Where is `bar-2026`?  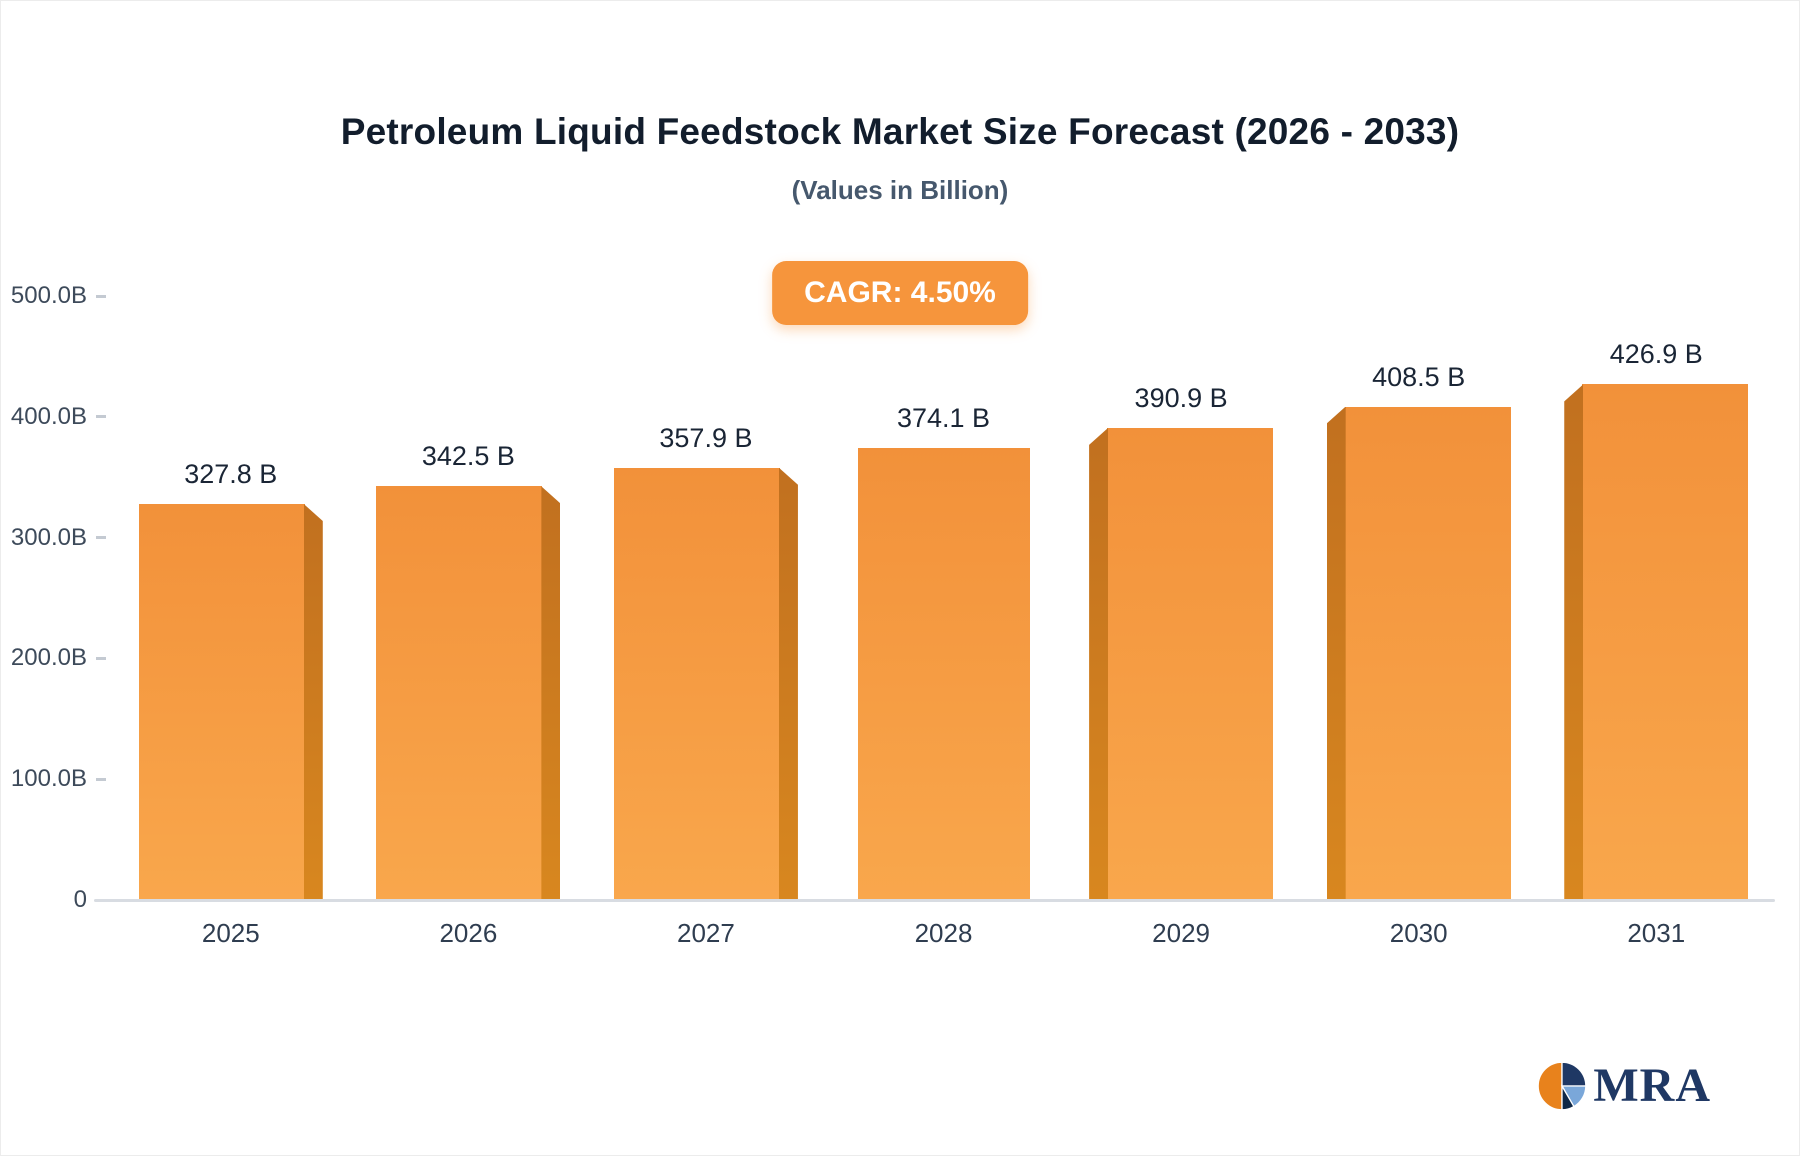
bar-2026 is located at coordinates (468, 693).